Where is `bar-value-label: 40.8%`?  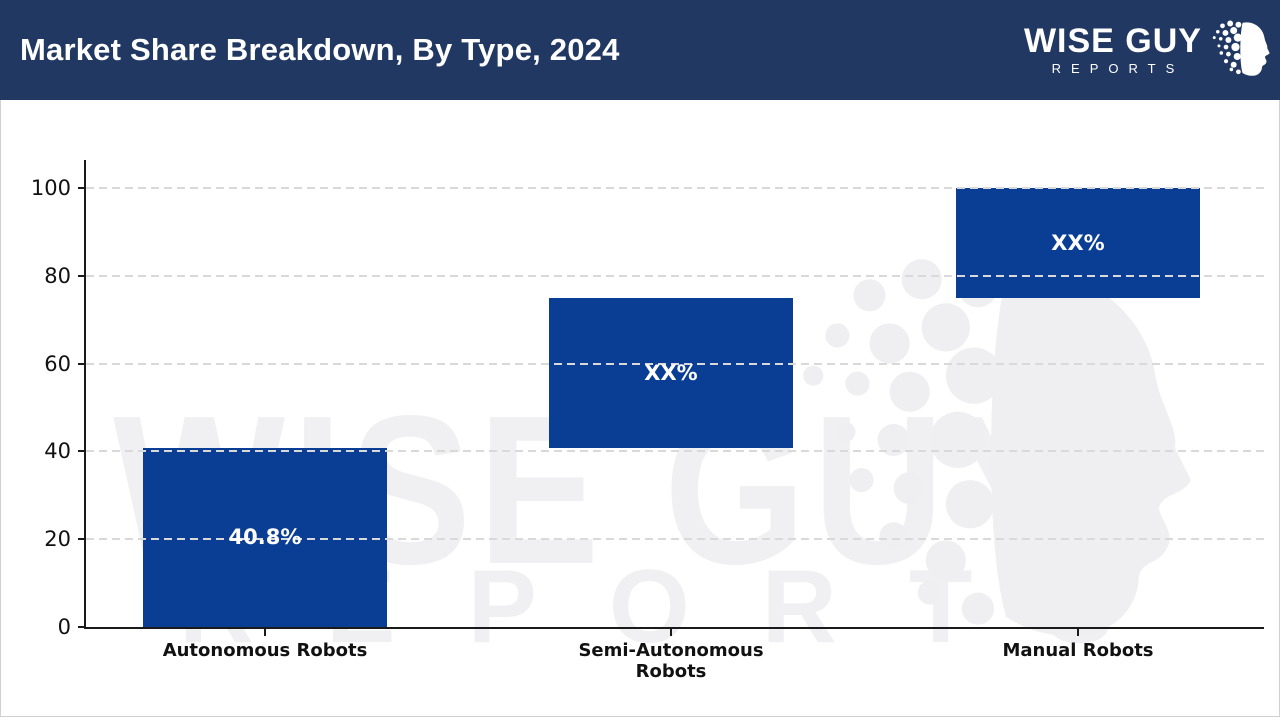 bar-value-label: 40.8% is located at coordinates (265, 537).